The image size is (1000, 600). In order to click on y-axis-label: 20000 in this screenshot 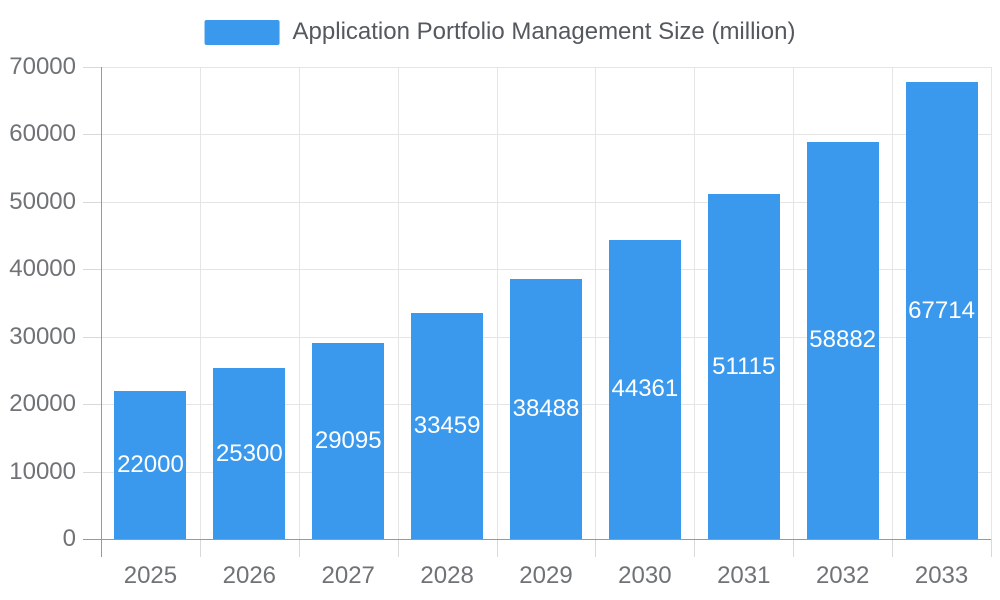, I will do `click(42, 404)`.